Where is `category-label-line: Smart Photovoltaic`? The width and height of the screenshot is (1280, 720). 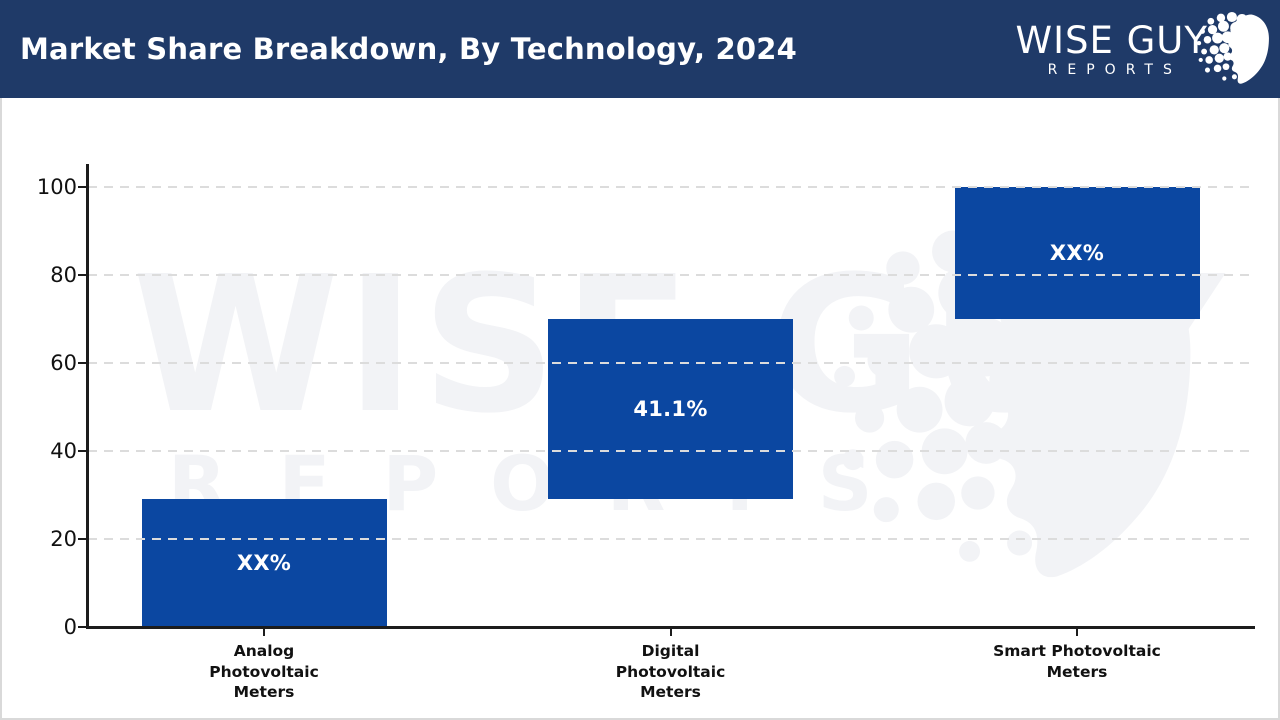 category-label-line: Smart Photovoltaic is located at coordinates (1077, 651).